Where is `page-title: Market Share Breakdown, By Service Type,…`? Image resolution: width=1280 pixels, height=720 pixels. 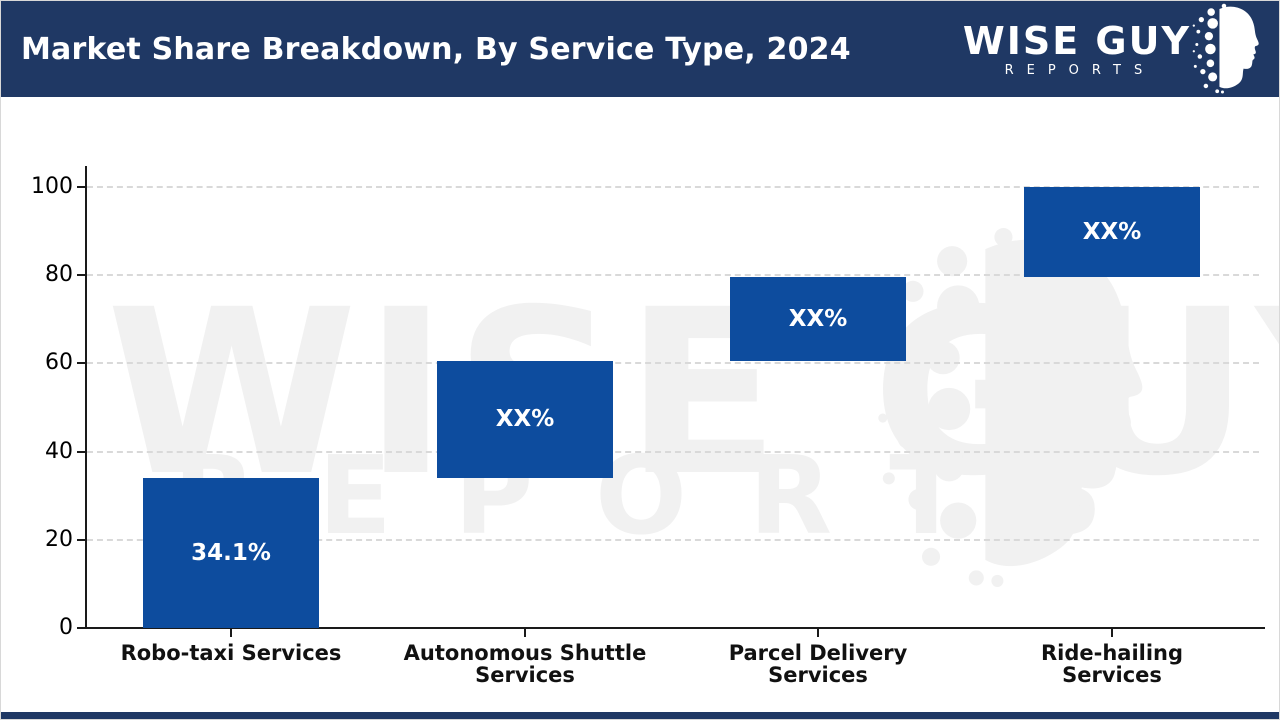 page-title: Market Share Breakdown, By Service Type,… is located at coordinates (436, 49).